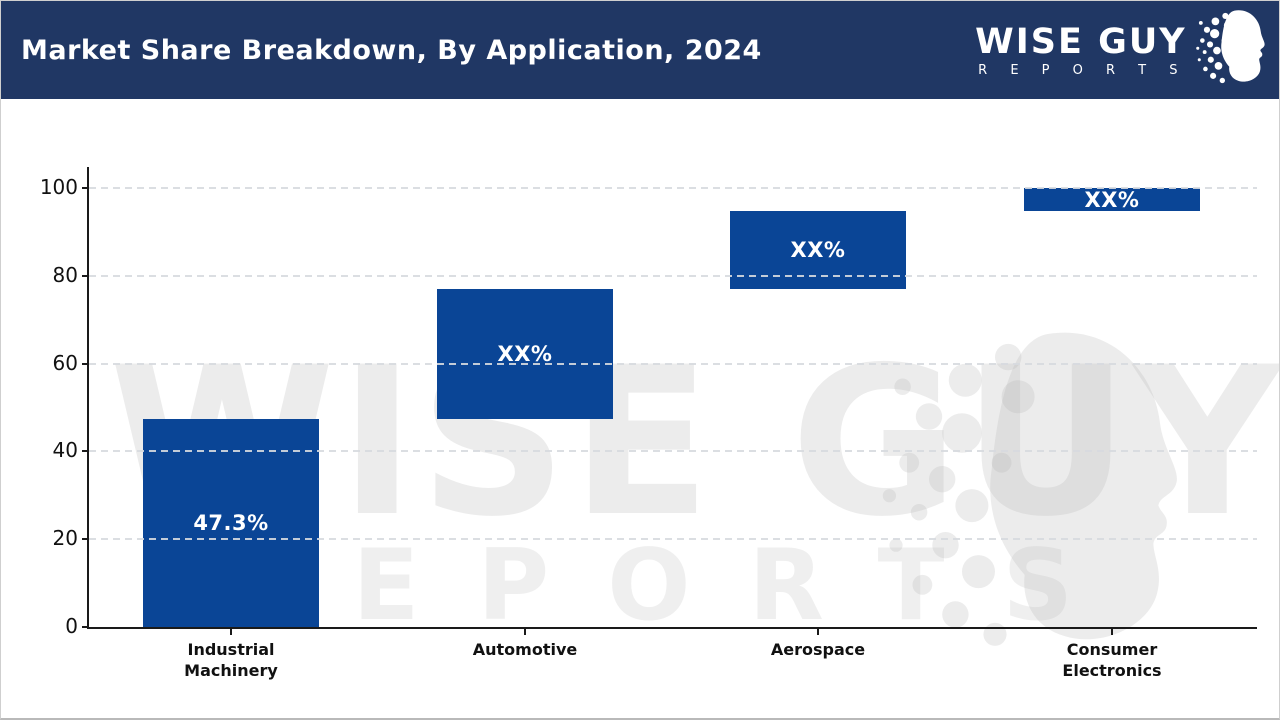  What do you see at coordinates (88, 398) in the screenshot?
I see `y-axis-line` at bounding box center [88, 398].